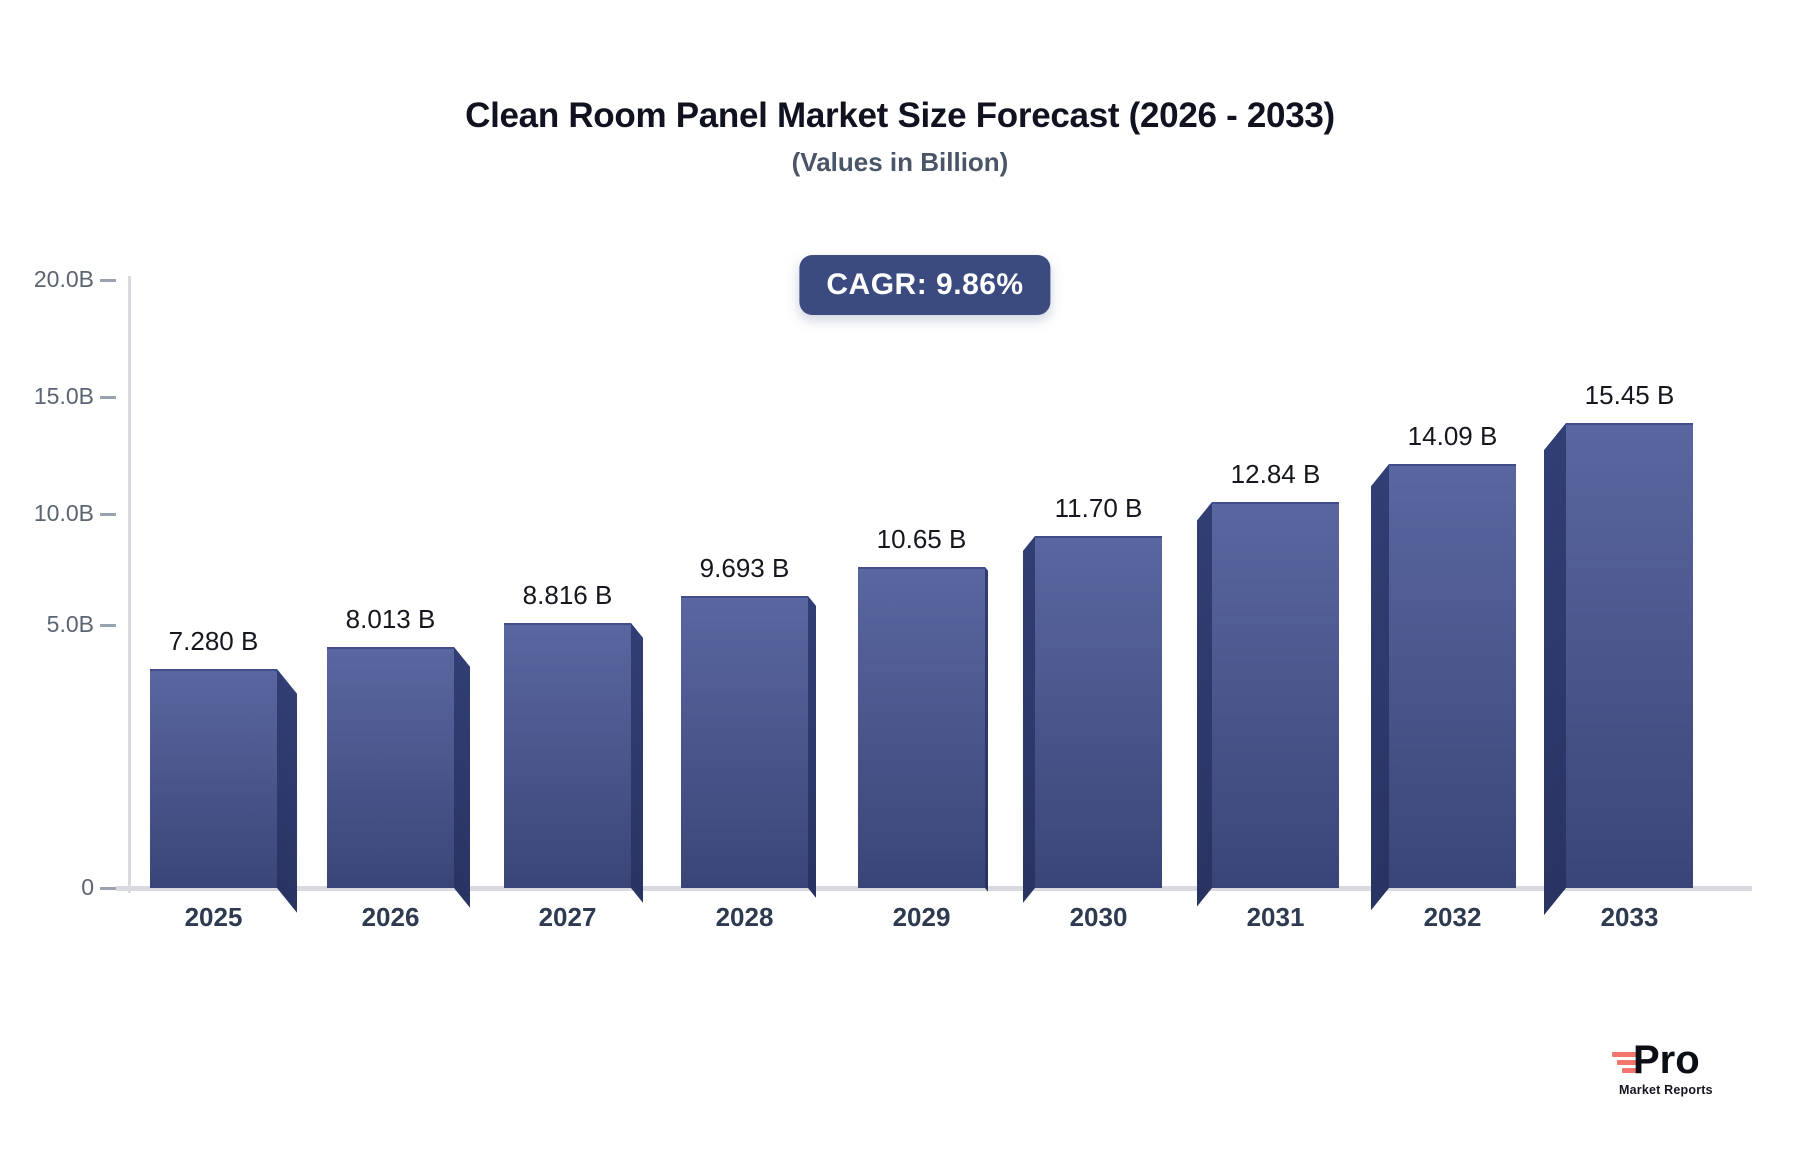  I want to click on cagr-badge: CAGR: 9.86%, so click(925, 285).